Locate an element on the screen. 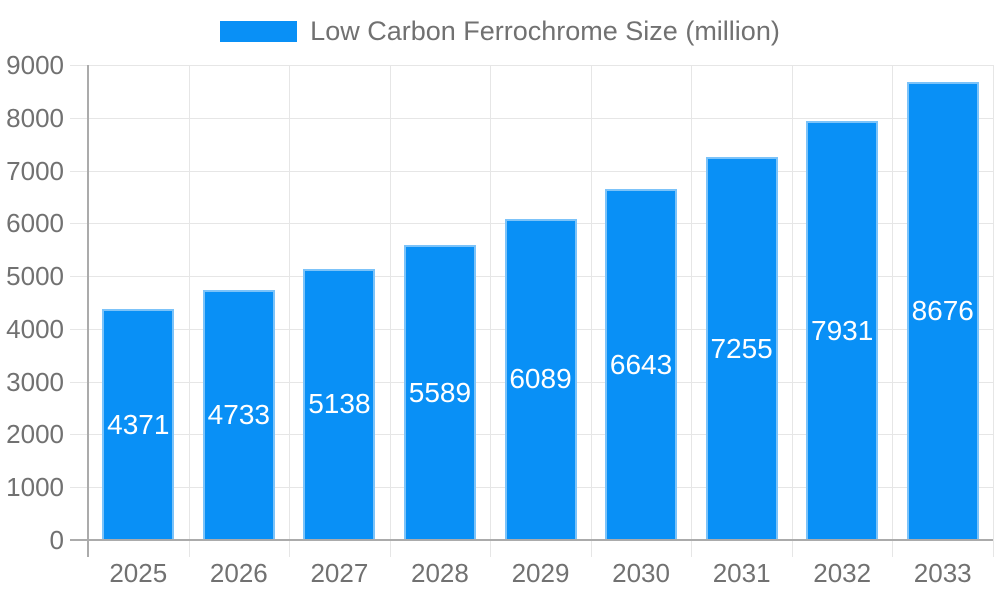  x-tick-label-2031: 2031 is located at coordinates (741, 573).